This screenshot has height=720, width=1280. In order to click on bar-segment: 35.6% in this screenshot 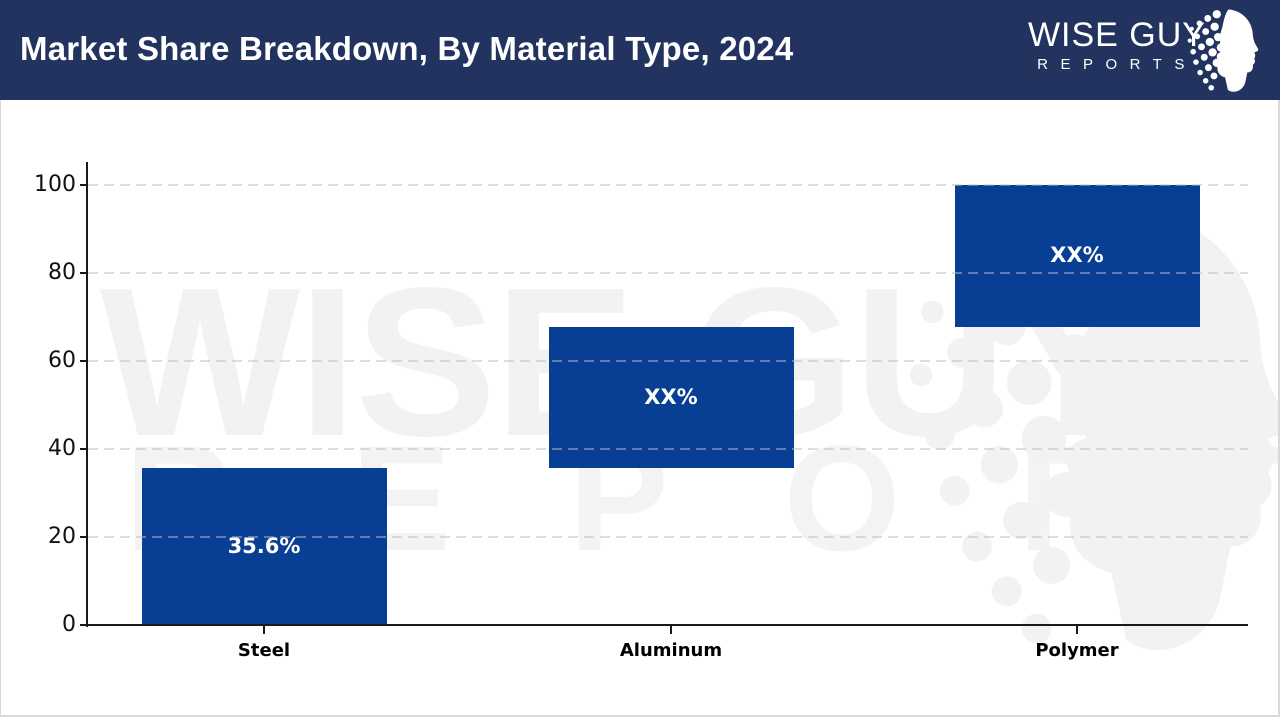, I will do `click(264, 546)`.